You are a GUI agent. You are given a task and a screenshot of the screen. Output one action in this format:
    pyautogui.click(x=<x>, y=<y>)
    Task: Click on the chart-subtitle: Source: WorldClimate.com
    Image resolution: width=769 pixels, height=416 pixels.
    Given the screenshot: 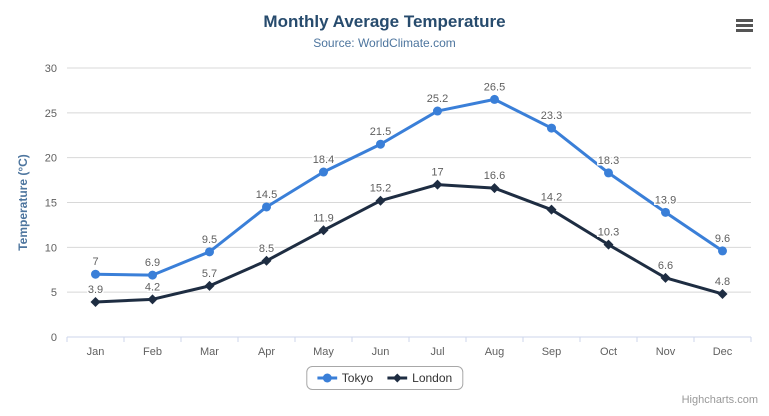 What is the action you would take?
    pyautogui.click(x=384, y=43)
    